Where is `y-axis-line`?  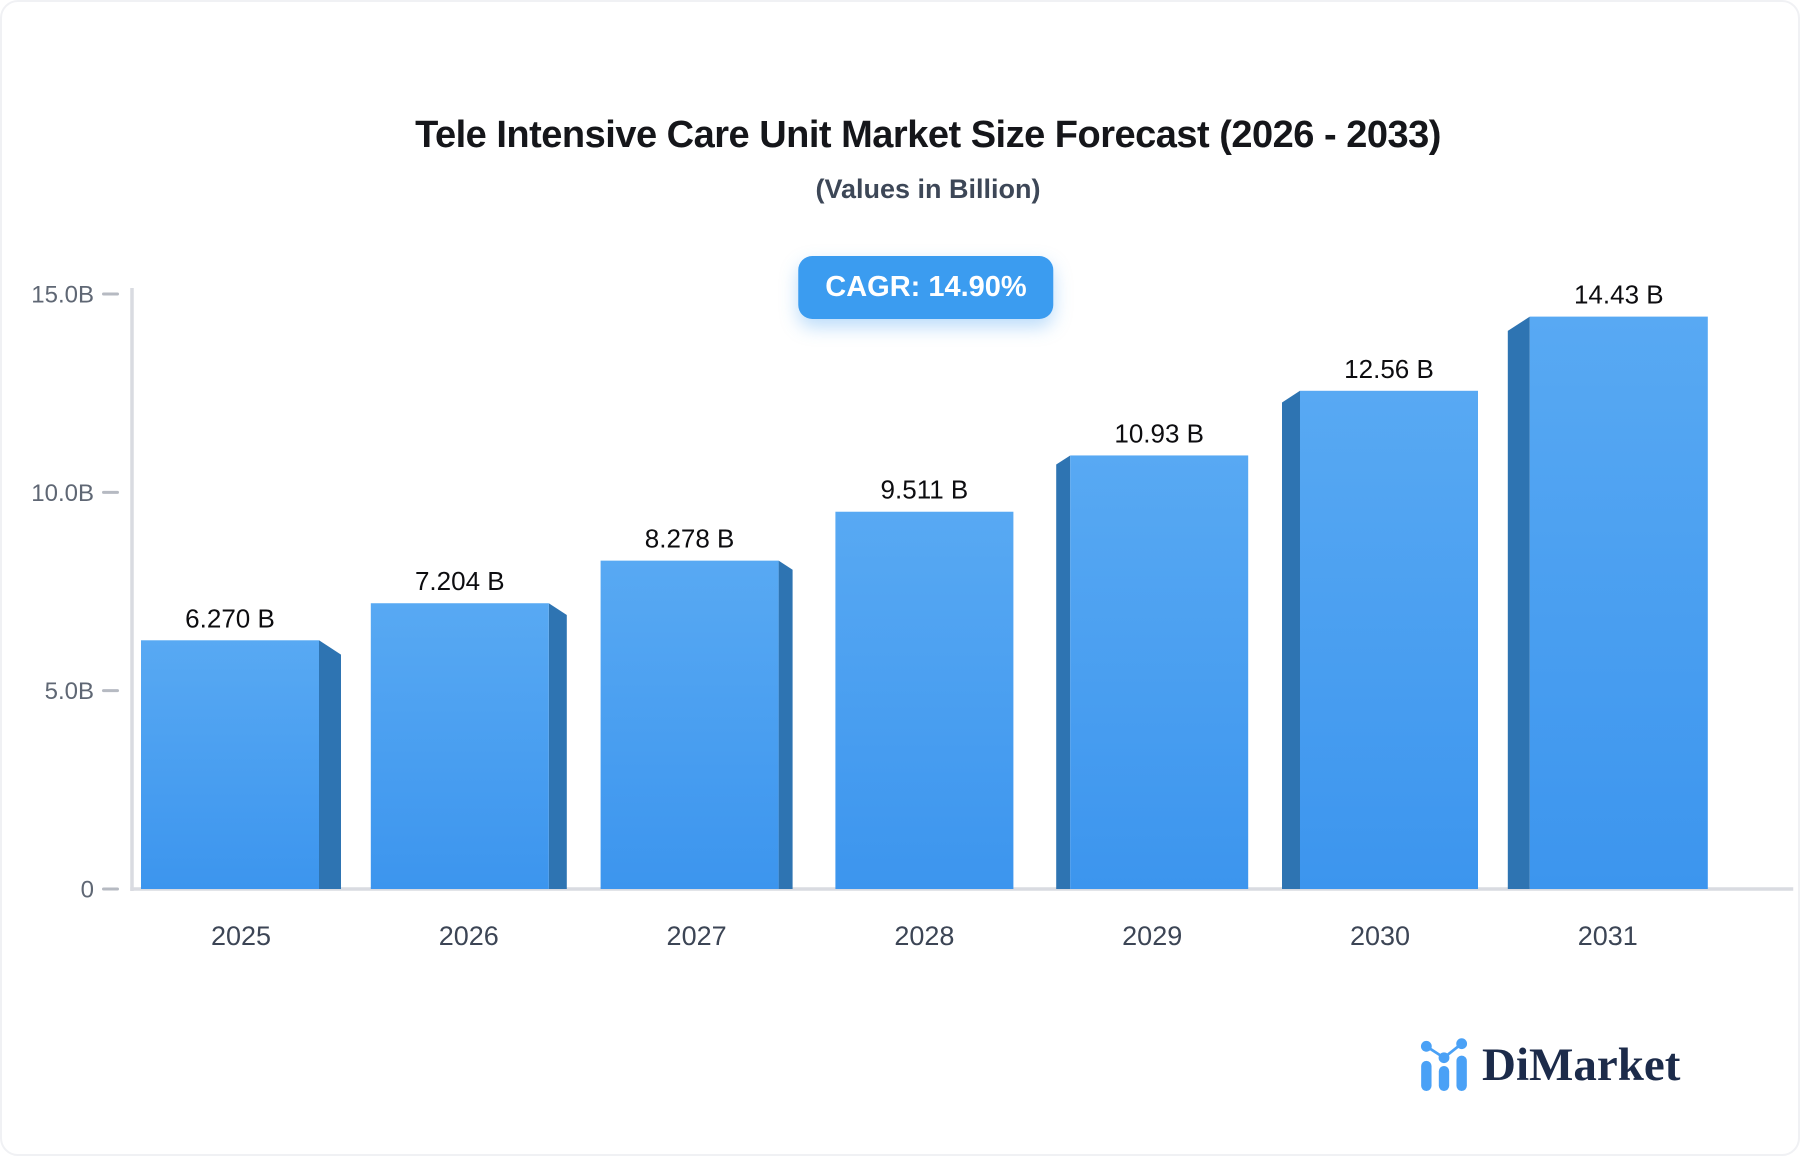
y-axis-line is located at coordinates (132, 589).